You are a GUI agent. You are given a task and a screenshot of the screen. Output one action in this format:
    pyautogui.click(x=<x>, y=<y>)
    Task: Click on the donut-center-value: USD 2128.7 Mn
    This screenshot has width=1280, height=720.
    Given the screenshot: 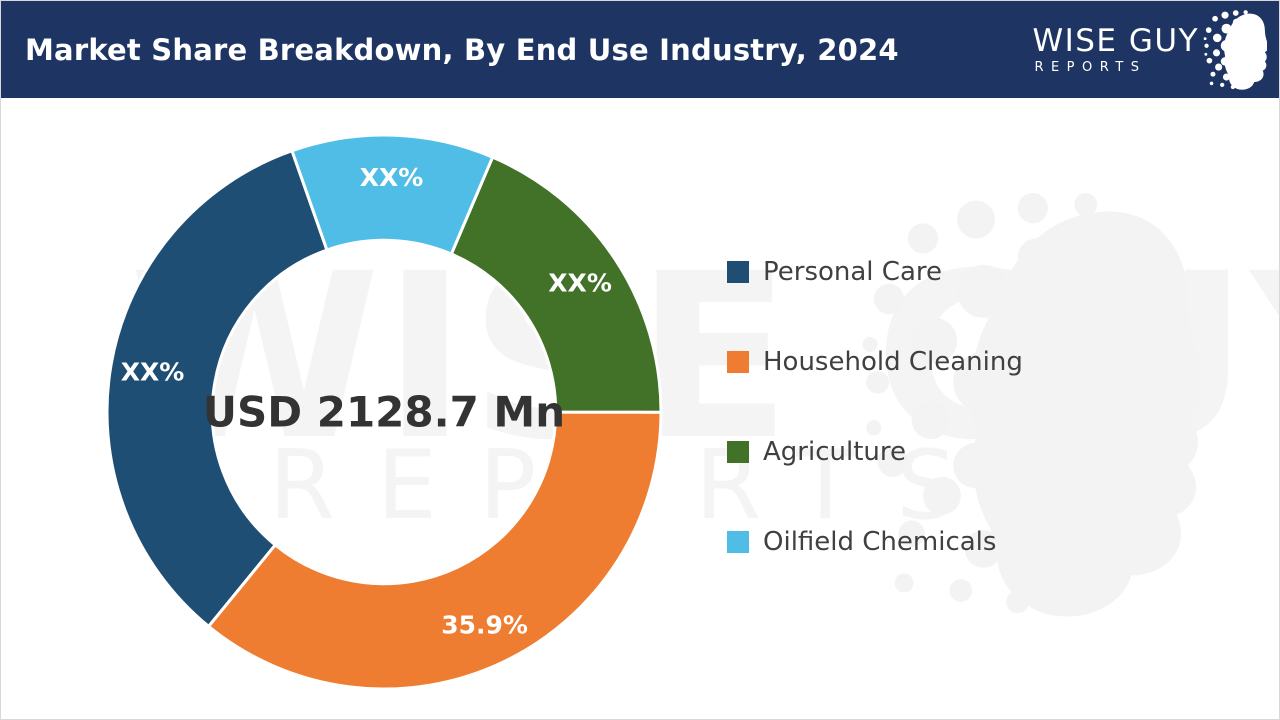 What is the action you would take?
    pyautogui.click(x=384, y=412)
    